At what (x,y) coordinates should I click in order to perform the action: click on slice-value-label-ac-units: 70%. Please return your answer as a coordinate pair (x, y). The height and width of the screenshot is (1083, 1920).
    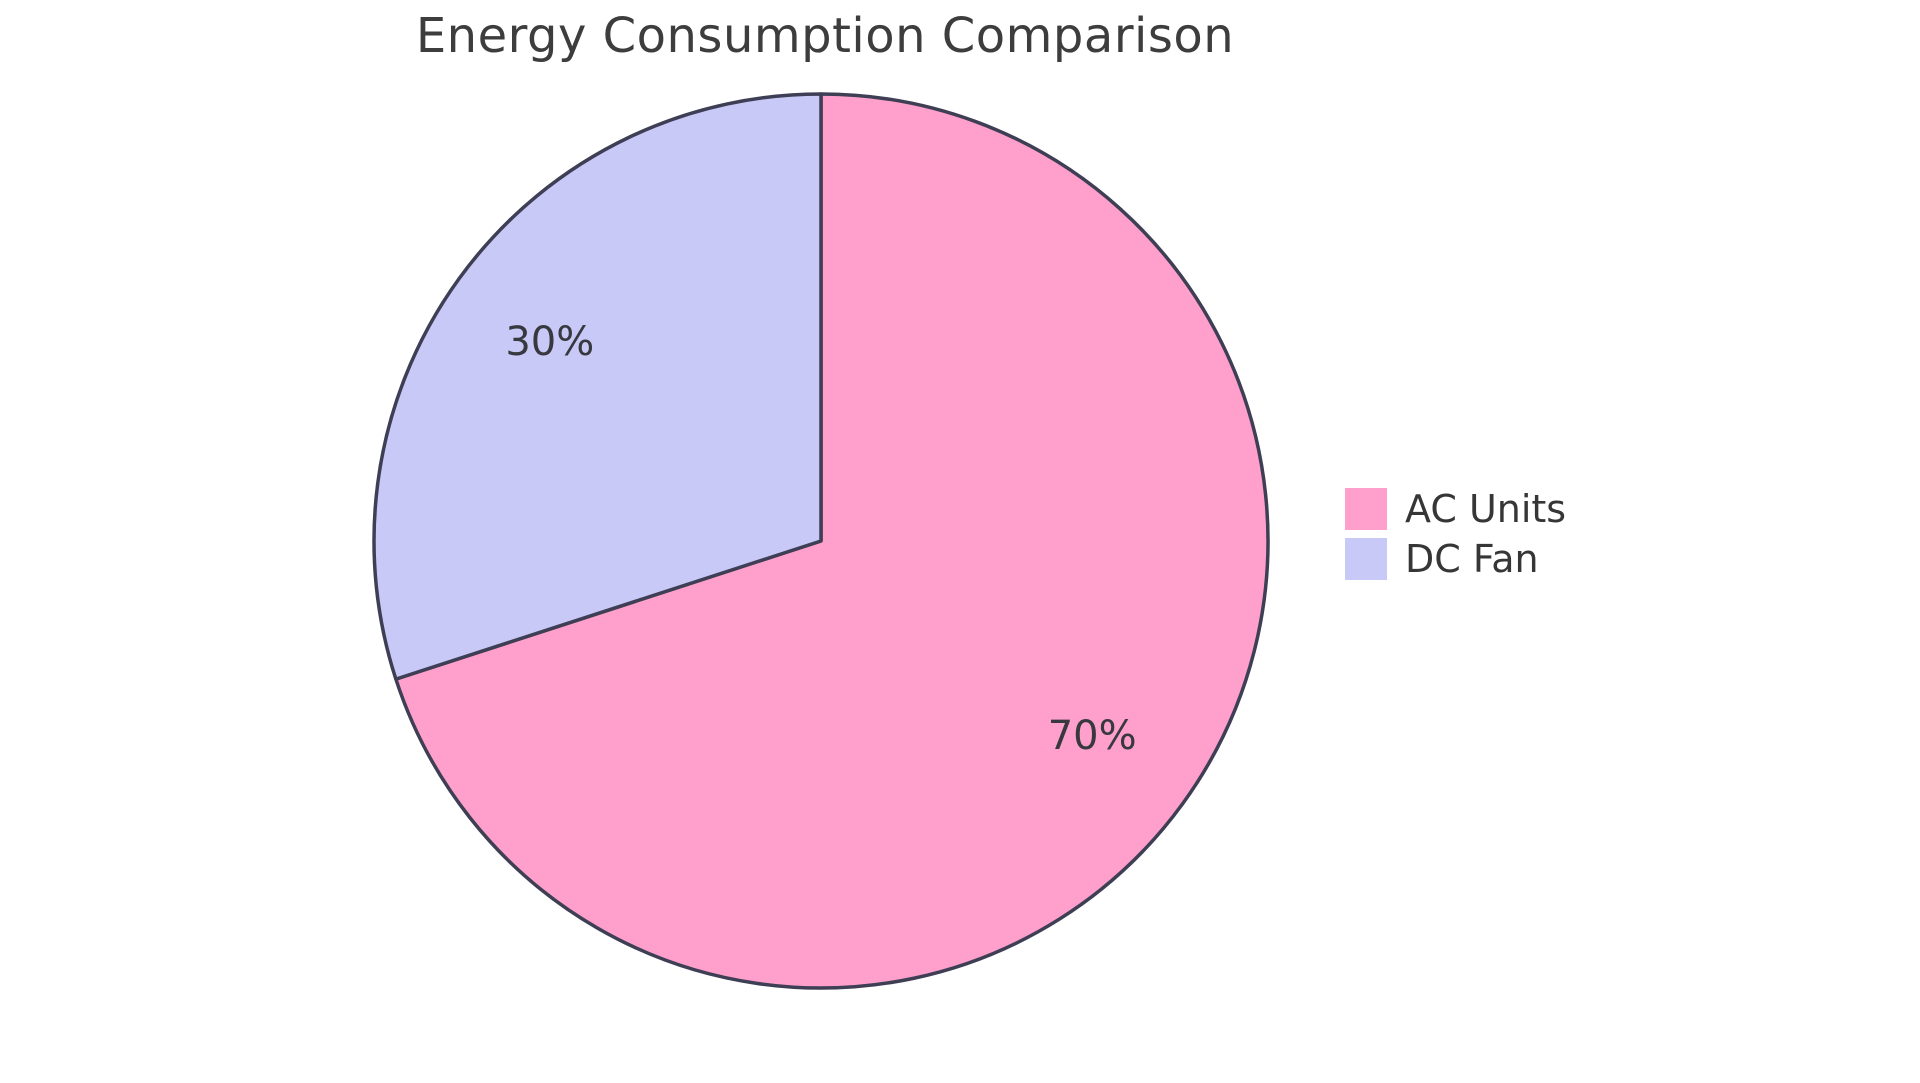
    Looking at the image, I should click on (1092, 736).